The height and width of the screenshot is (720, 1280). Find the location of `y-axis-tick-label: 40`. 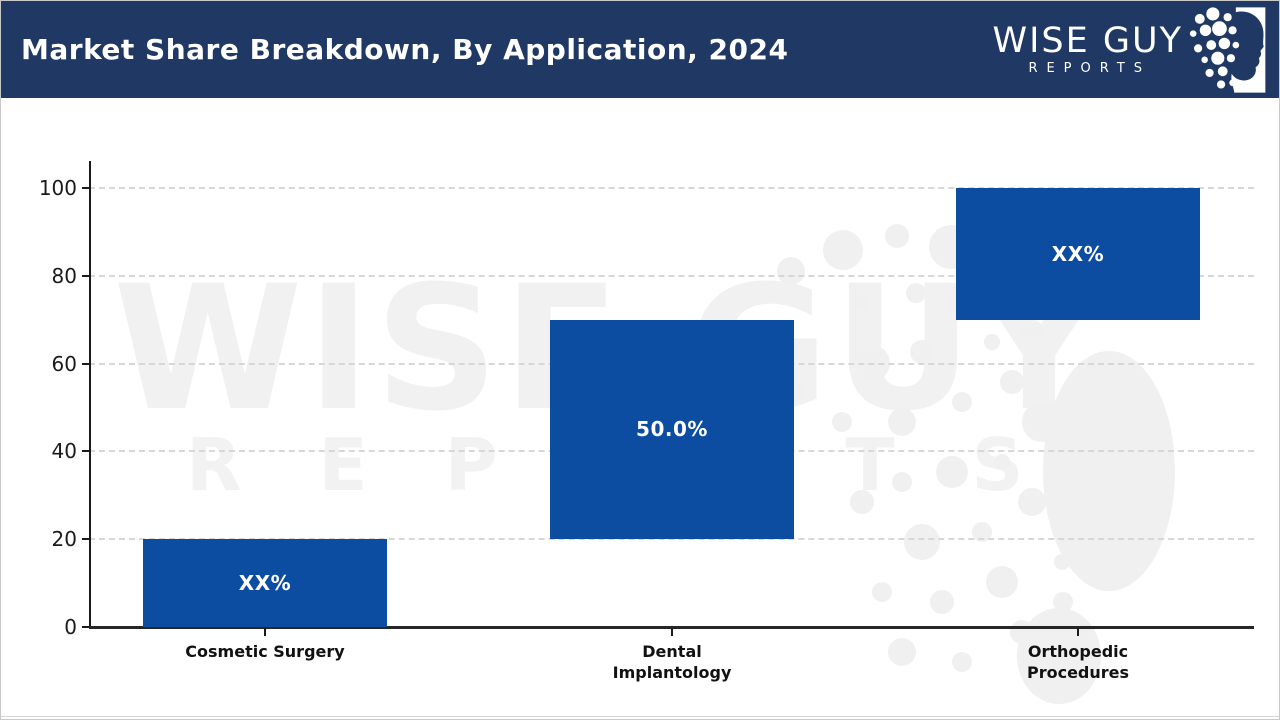

y-axis-tick-label: 40 is located at coordinates (64, 451).